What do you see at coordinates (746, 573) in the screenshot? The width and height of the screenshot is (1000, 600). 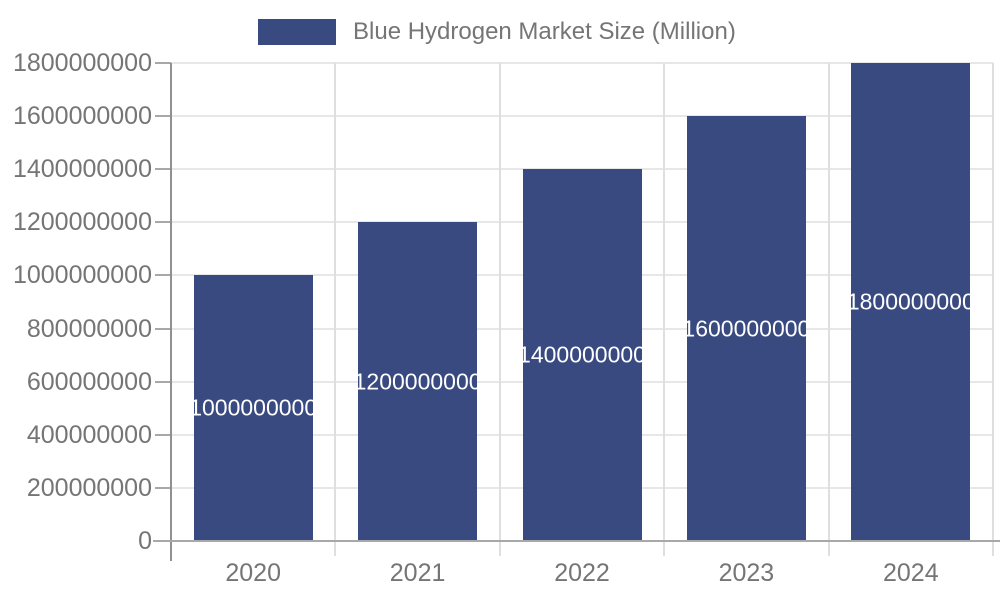 I see `x-tick-label: 2023` at bounding box center [746, 573].